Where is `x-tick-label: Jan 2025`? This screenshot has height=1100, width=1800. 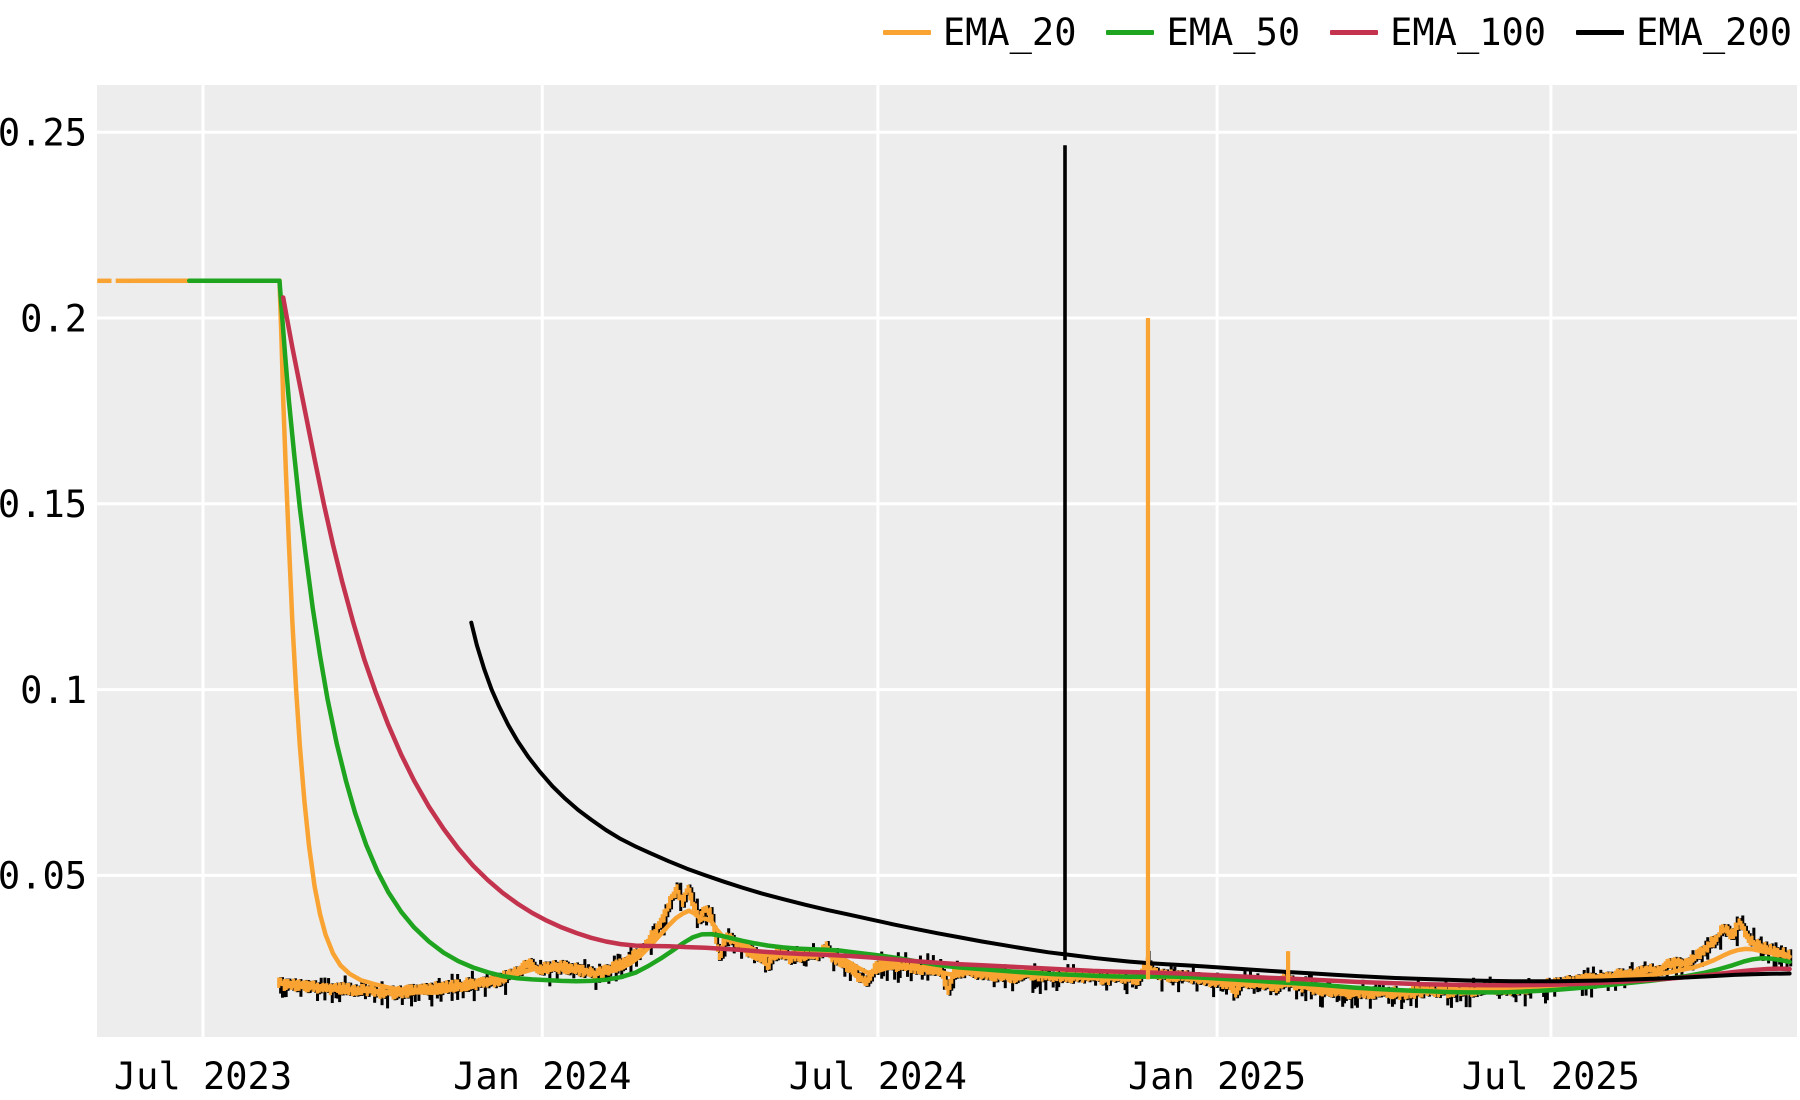
x-tick-label: Jan 2025 is located at coordinates (1217, 1076).